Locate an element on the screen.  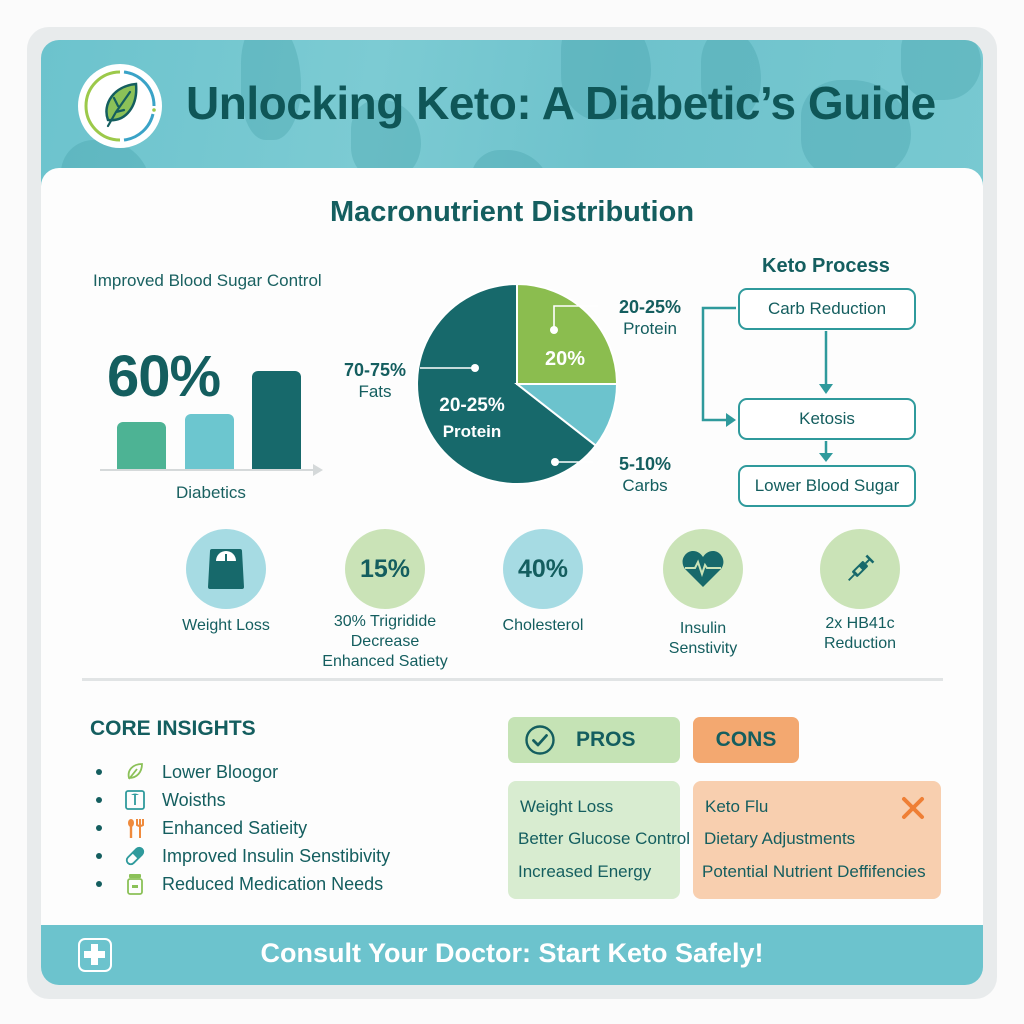
stat-insulin-label: Insulin Senstivity is located at coordinates (703, 638).